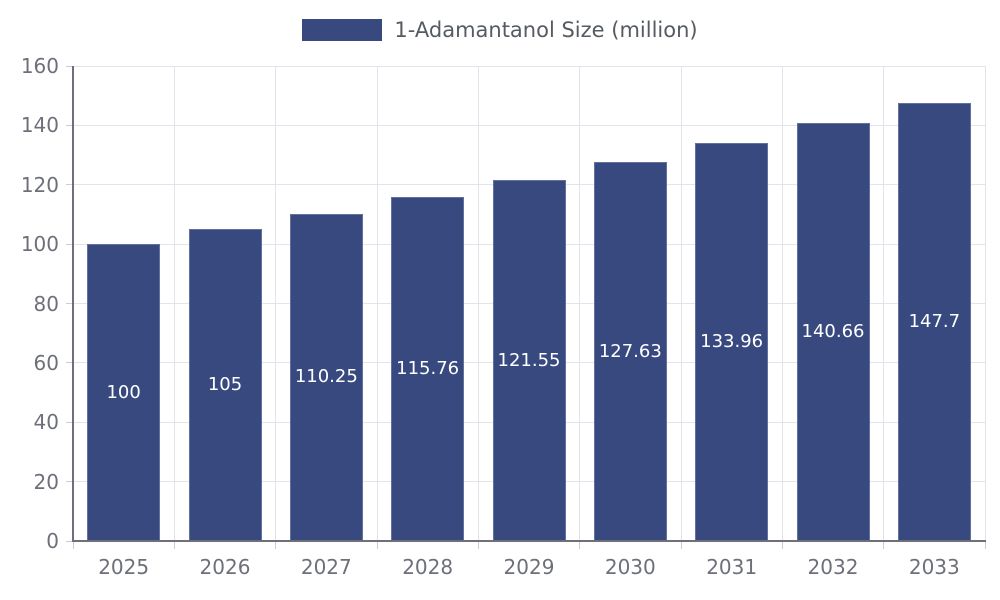  I want to click on x-tick-label: 2028, so click(428, 567).